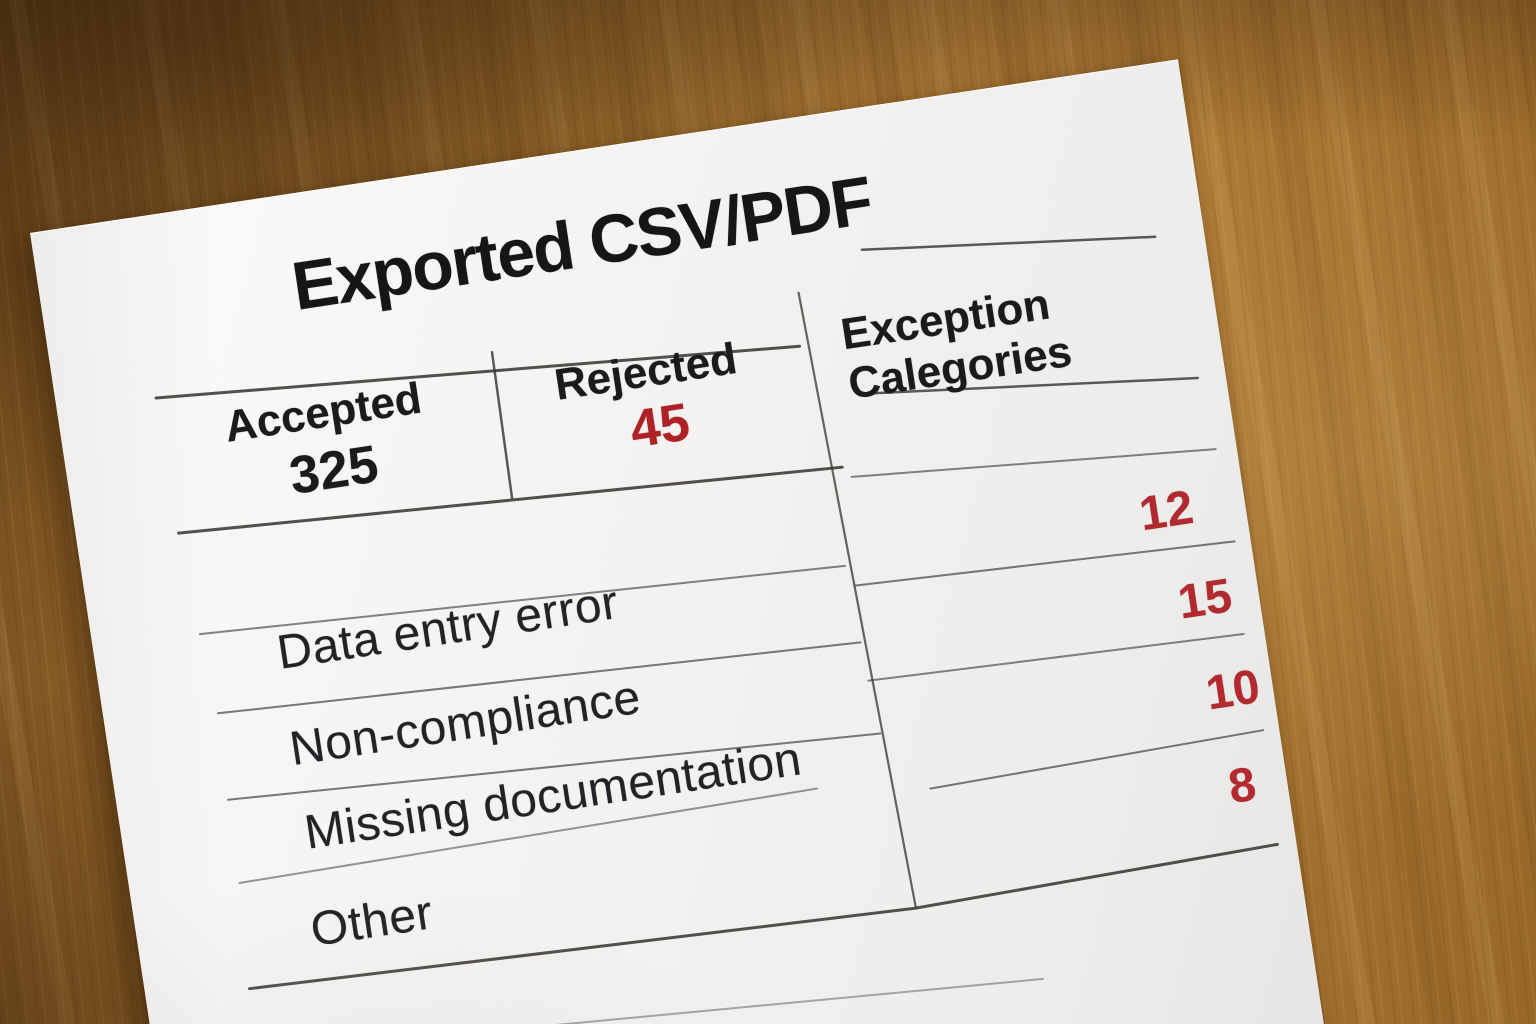 This screenshot has width=1536, height=1024. Describe the element at coordinates (668, 1000) in the screenshot. I see `paper-bottom-faint-line` at that location.